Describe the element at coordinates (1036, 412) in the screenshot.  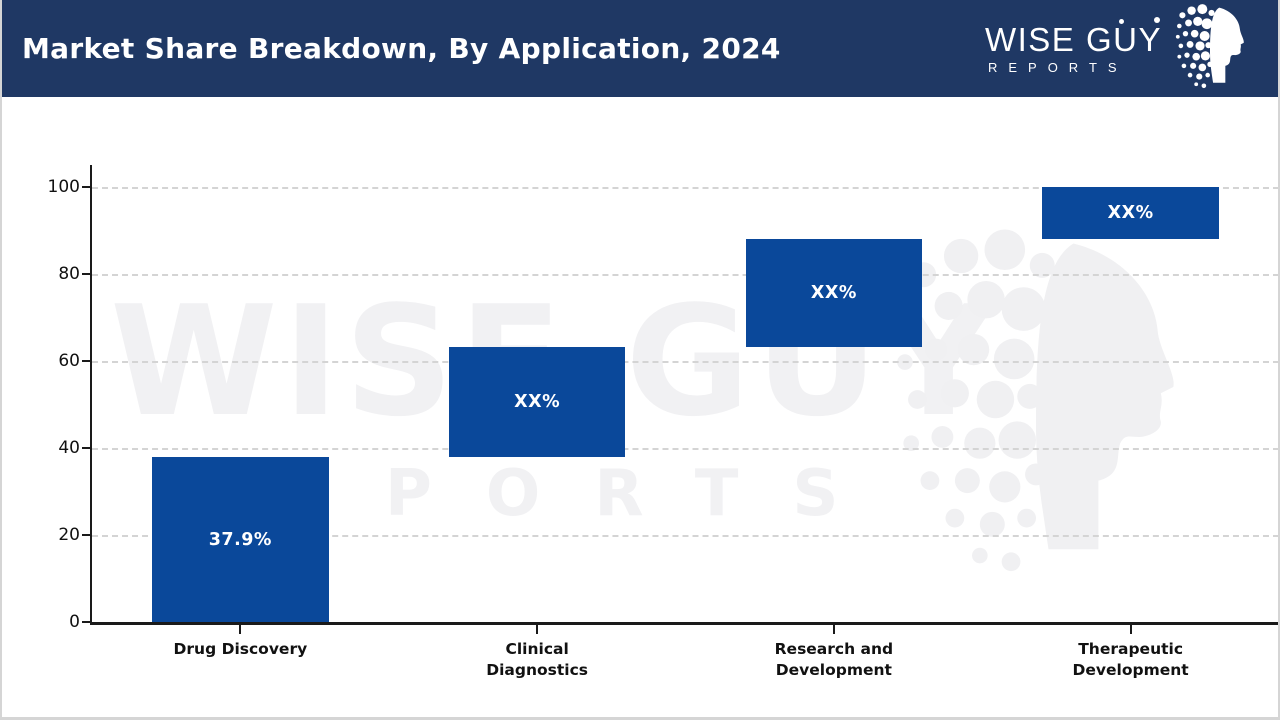
I see `watermark-head-icon` at that location.